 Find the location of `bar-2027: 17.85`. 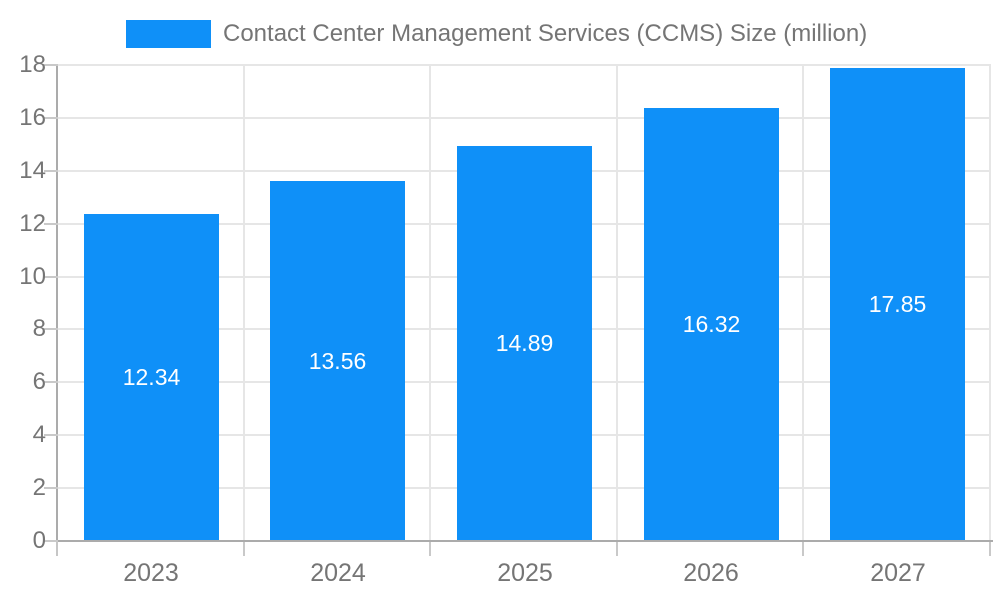

bar-2027: 17.85 is located at coordinates (897, 304).